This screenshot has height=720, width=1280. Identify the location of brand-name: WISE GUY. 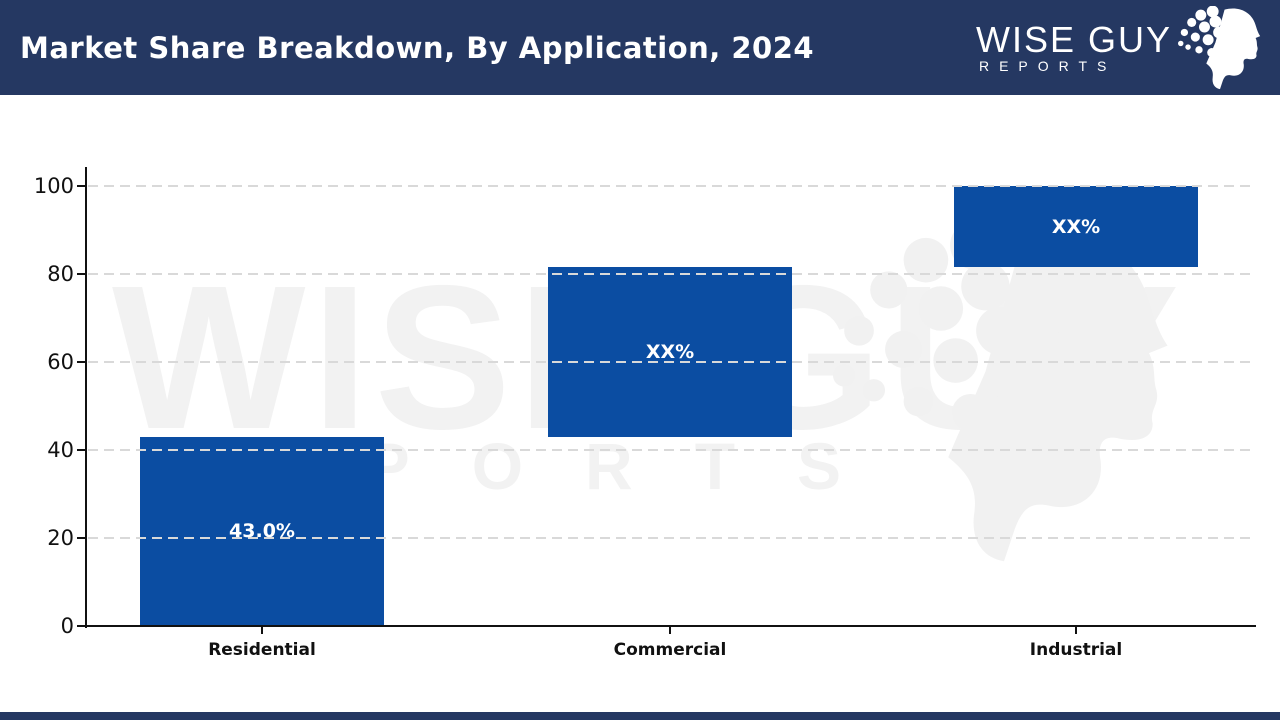
(1073, 39).